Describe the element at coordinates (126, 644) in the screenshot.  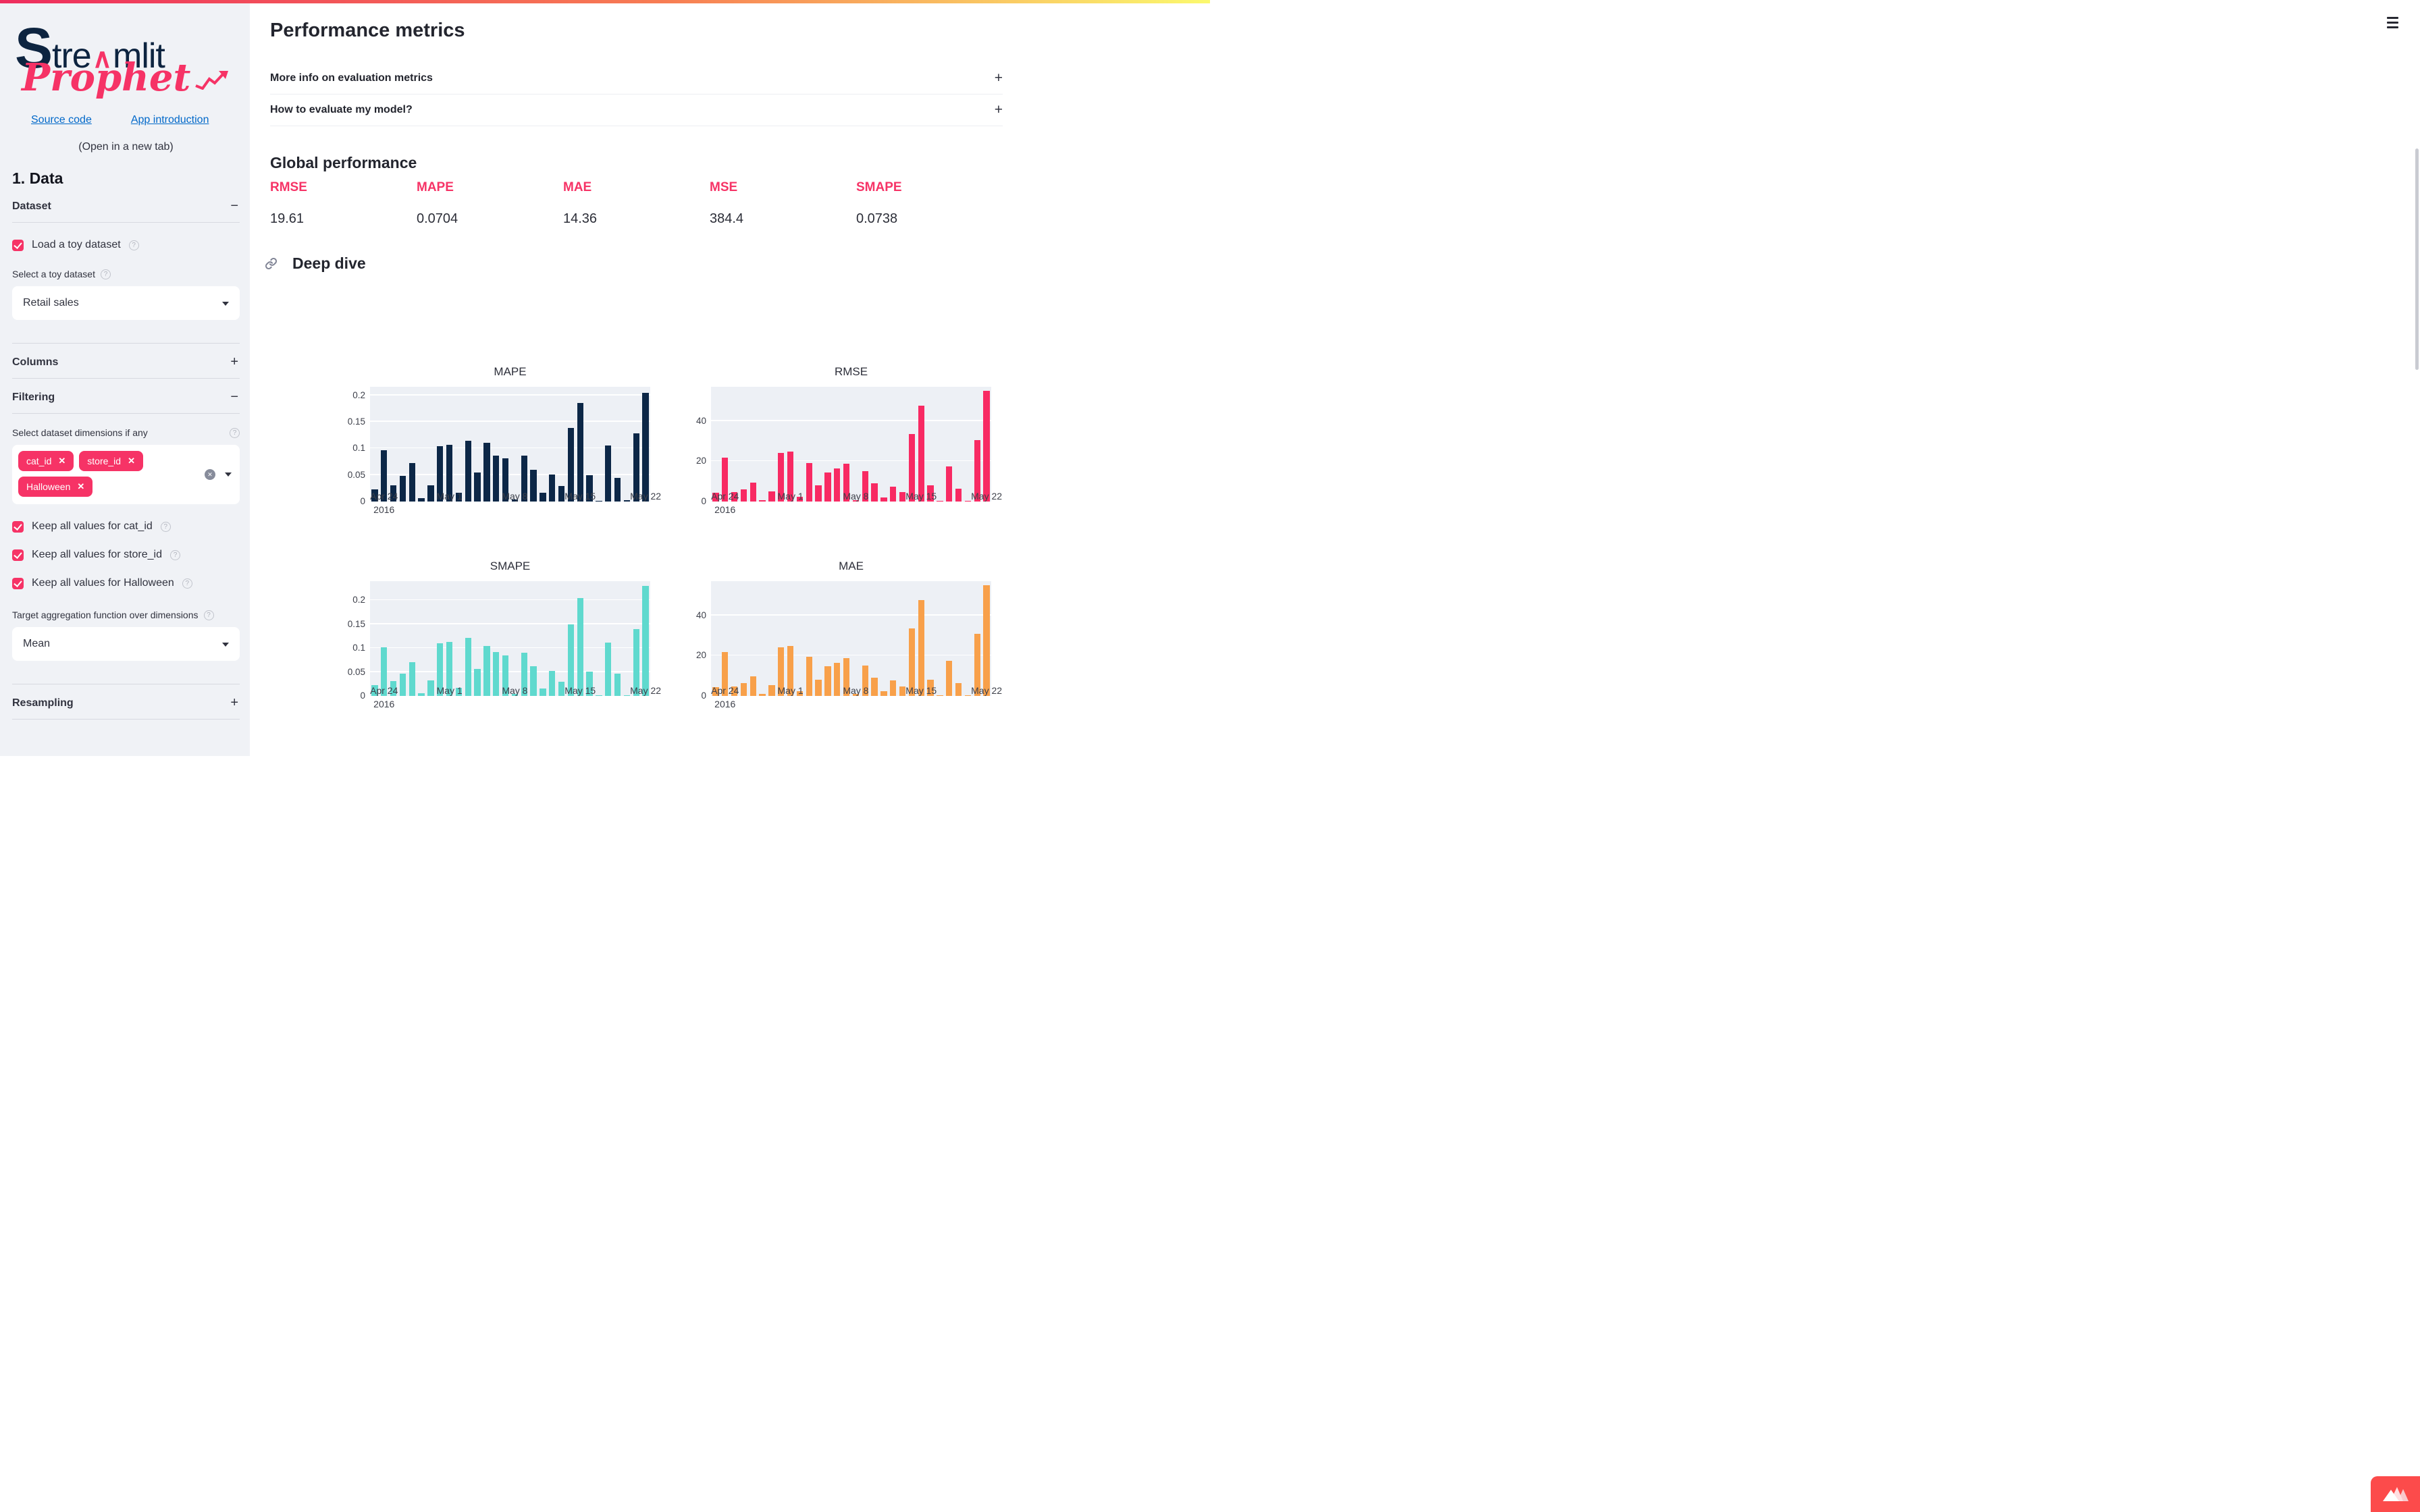
I see `aggregation-select: Mean` at that location.